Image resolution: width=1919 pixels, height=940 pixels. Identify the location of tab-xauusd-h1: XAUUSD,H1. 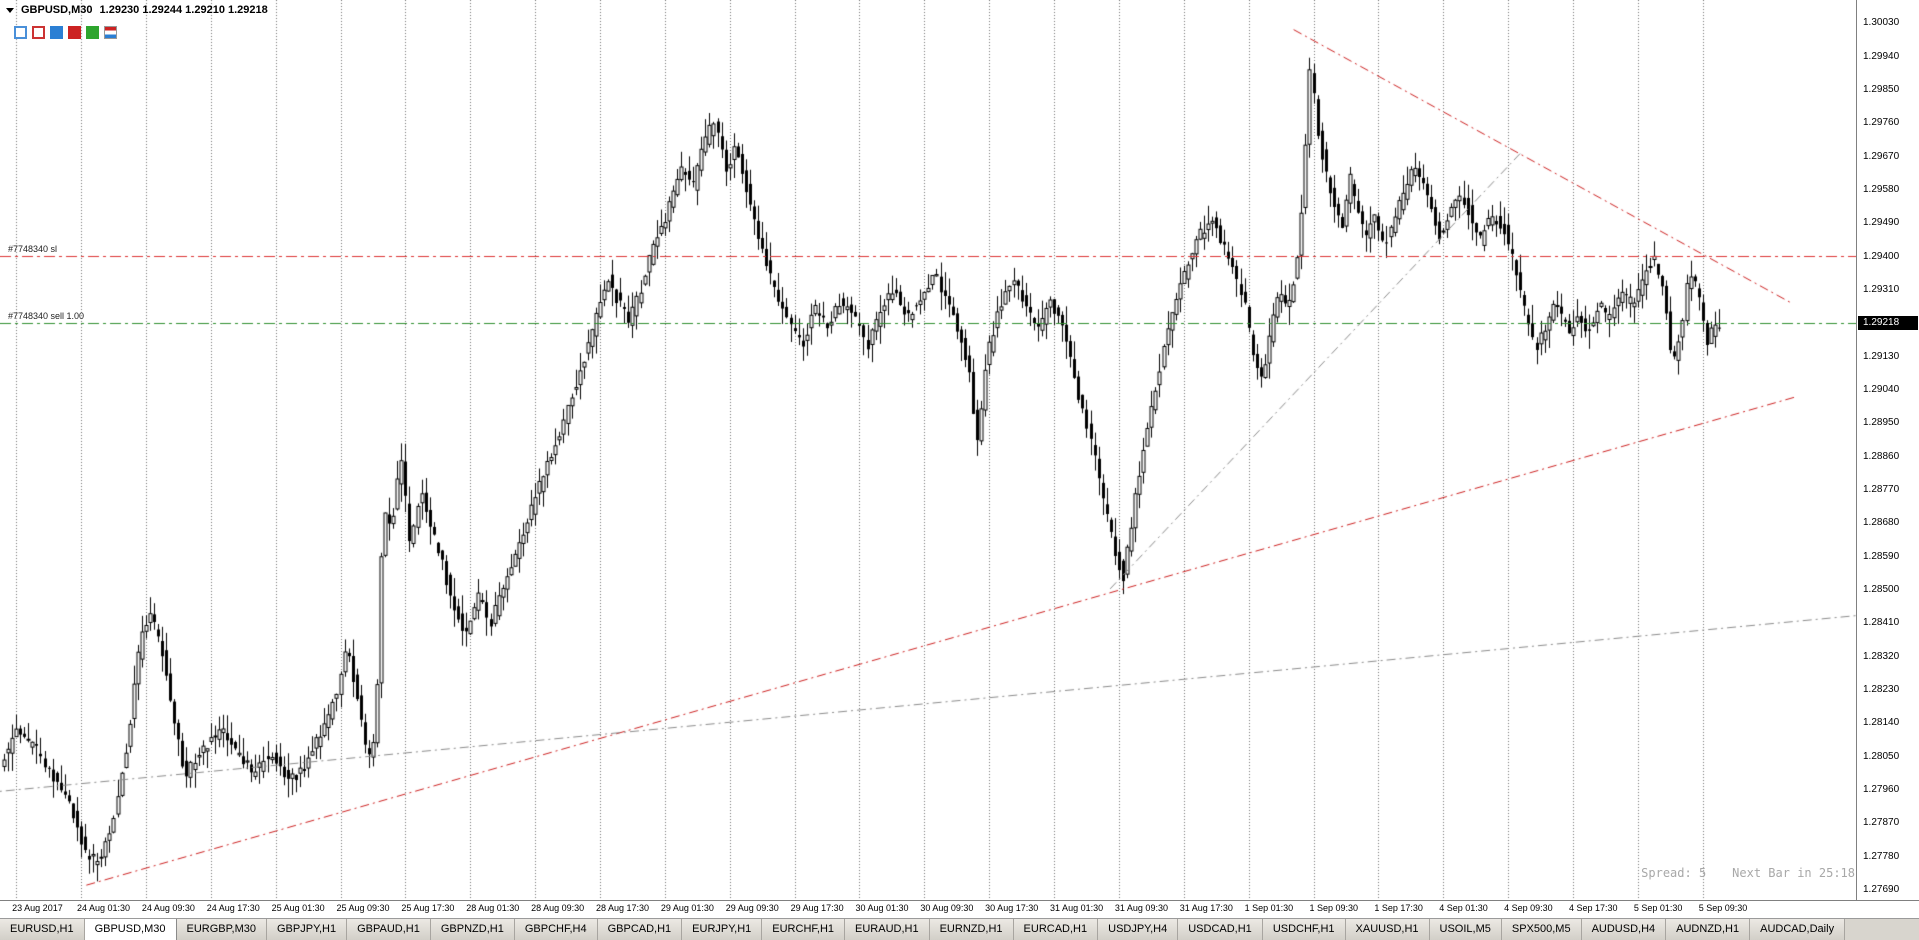
(1387, 929).